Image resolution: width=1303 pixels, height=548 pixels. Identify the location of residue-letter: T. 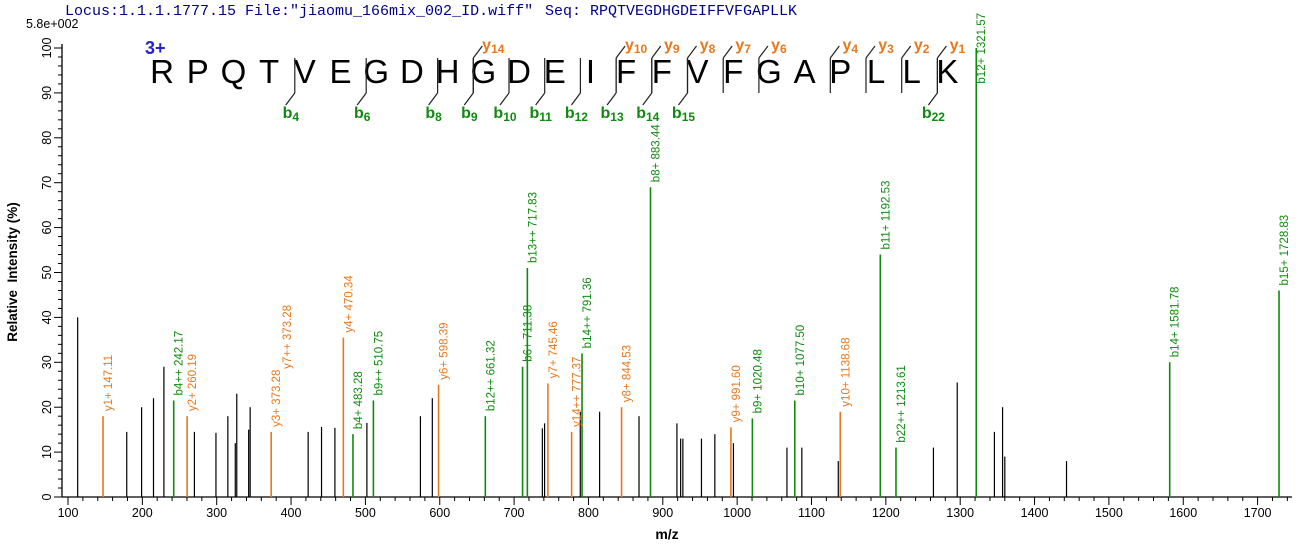
(269, 71).